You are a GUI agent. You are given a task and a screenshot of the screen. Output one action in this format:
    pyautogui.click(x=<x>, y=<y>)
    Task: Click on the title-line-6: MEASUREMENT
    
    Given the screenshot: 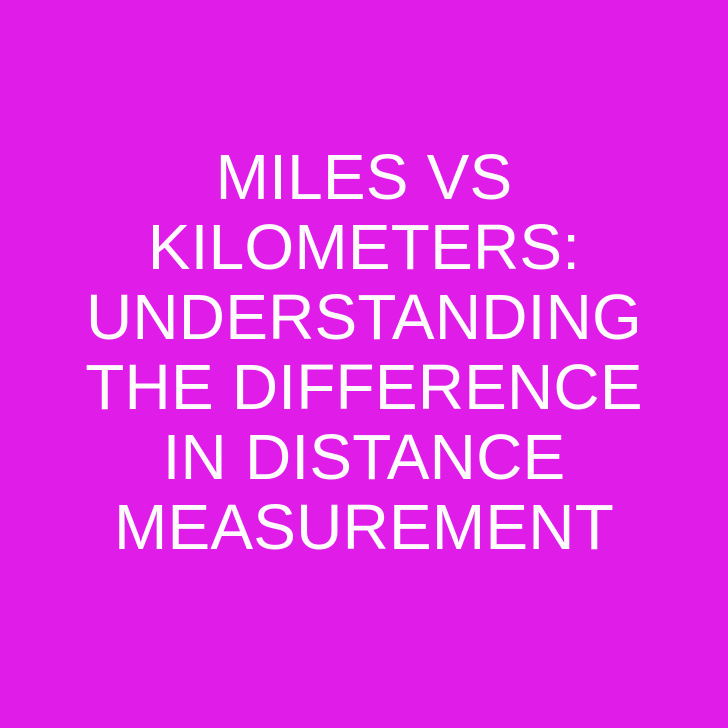 What is the action you would take?
    pyautogui.click(x=363, y=527)
    